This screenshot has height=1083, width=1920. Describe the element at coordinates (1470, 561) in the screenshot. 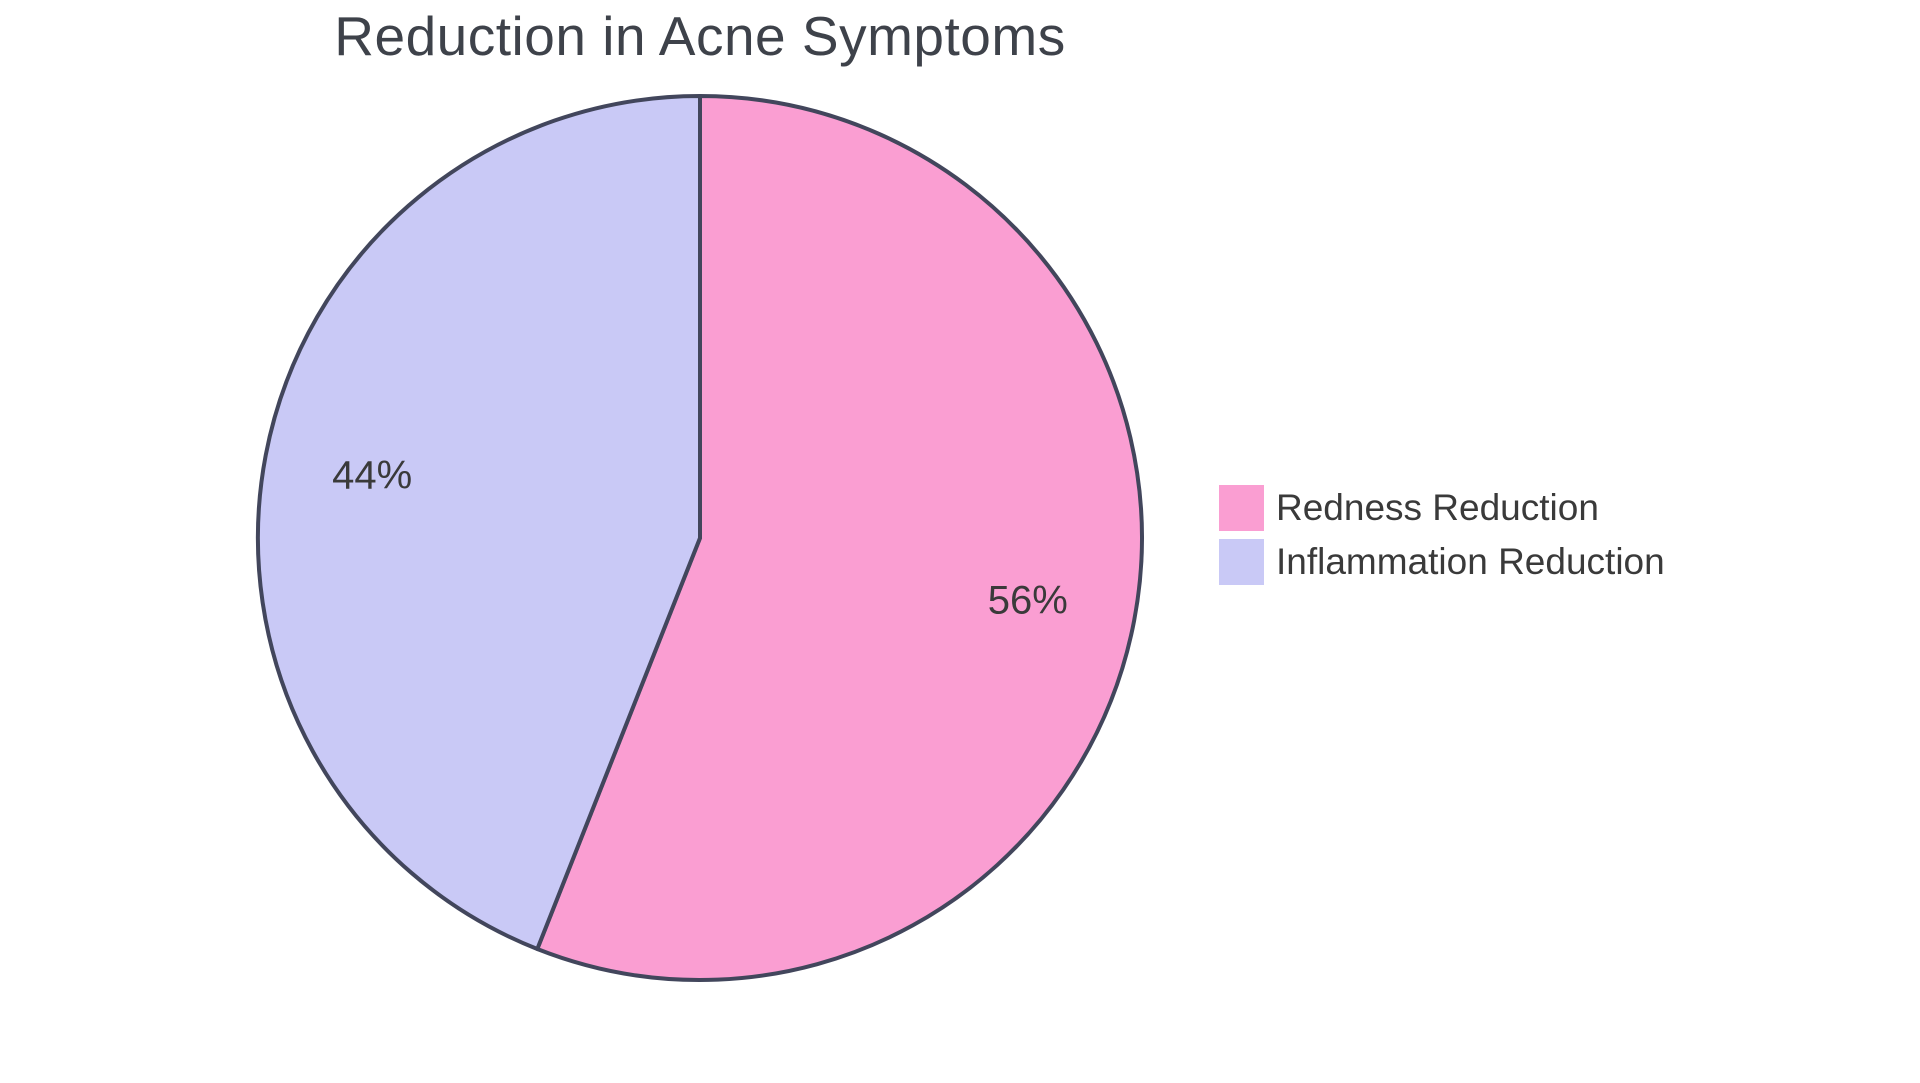

I see `legend-item-label: Inflammation Reduction` at that location.